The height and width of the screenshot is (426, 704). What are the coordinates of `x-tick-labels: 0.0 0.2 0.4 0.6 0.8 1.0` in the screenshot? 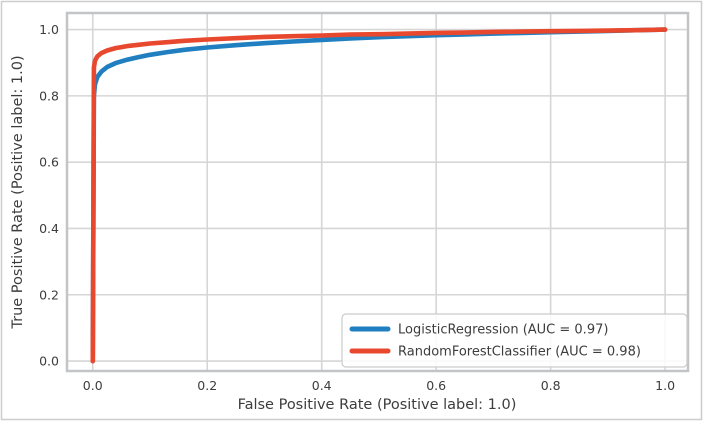 It's located at (379, 385).